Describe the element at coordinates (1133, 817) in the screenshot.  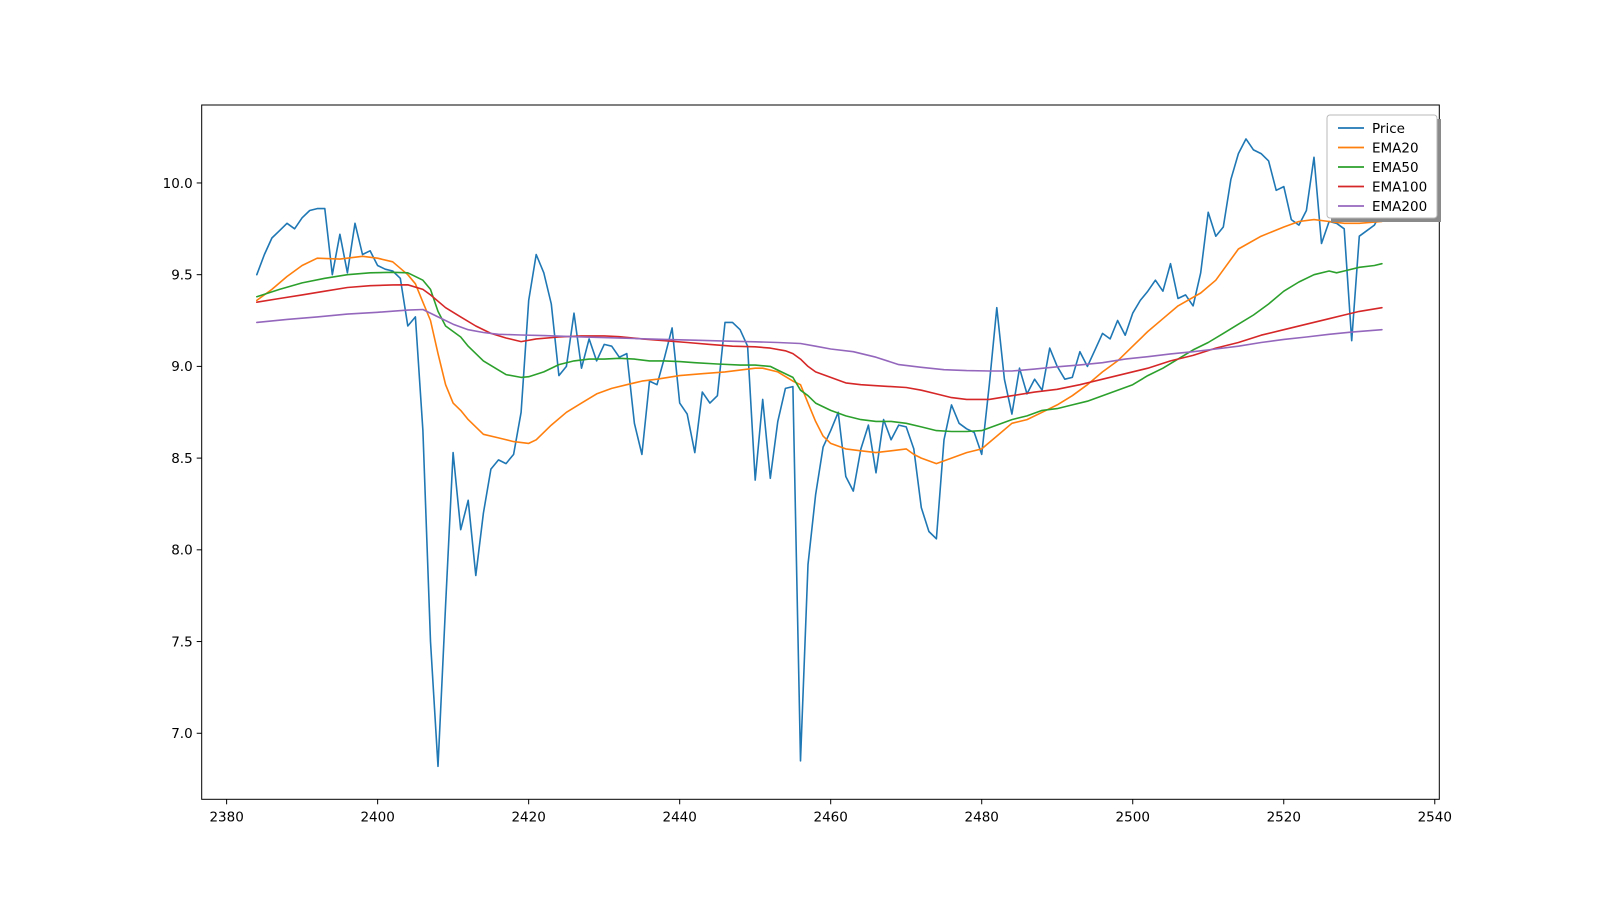
I see `x-tick-label: 2500` at that location.